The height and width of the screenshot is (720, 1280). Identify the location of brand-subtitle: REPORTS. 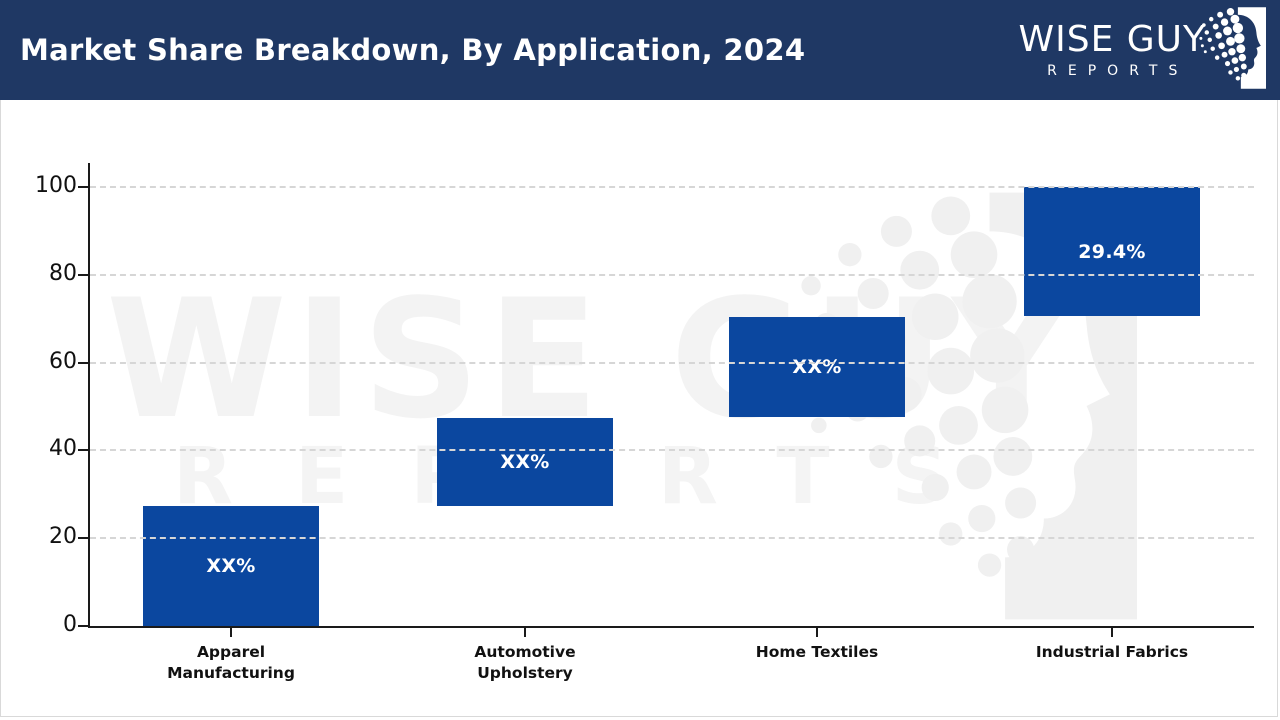
(1118, 70).